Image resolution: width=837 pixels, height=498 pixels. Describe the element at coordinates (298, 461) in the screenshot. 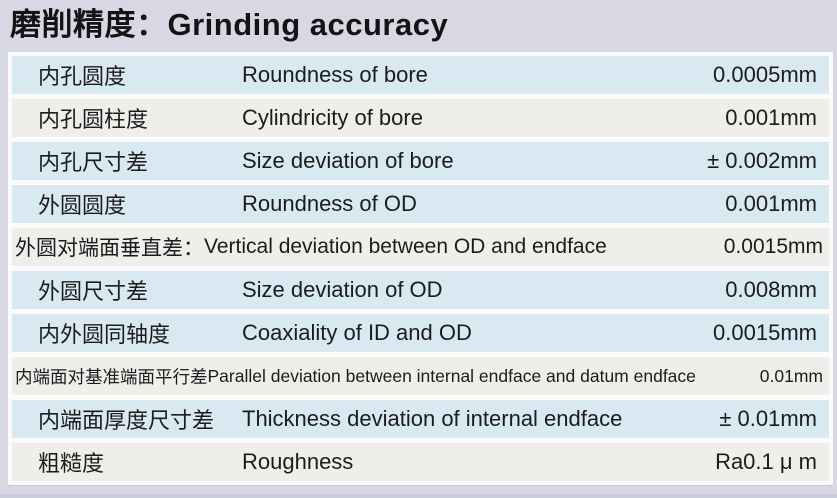

I see `row-label-en: Roughness` at that location.